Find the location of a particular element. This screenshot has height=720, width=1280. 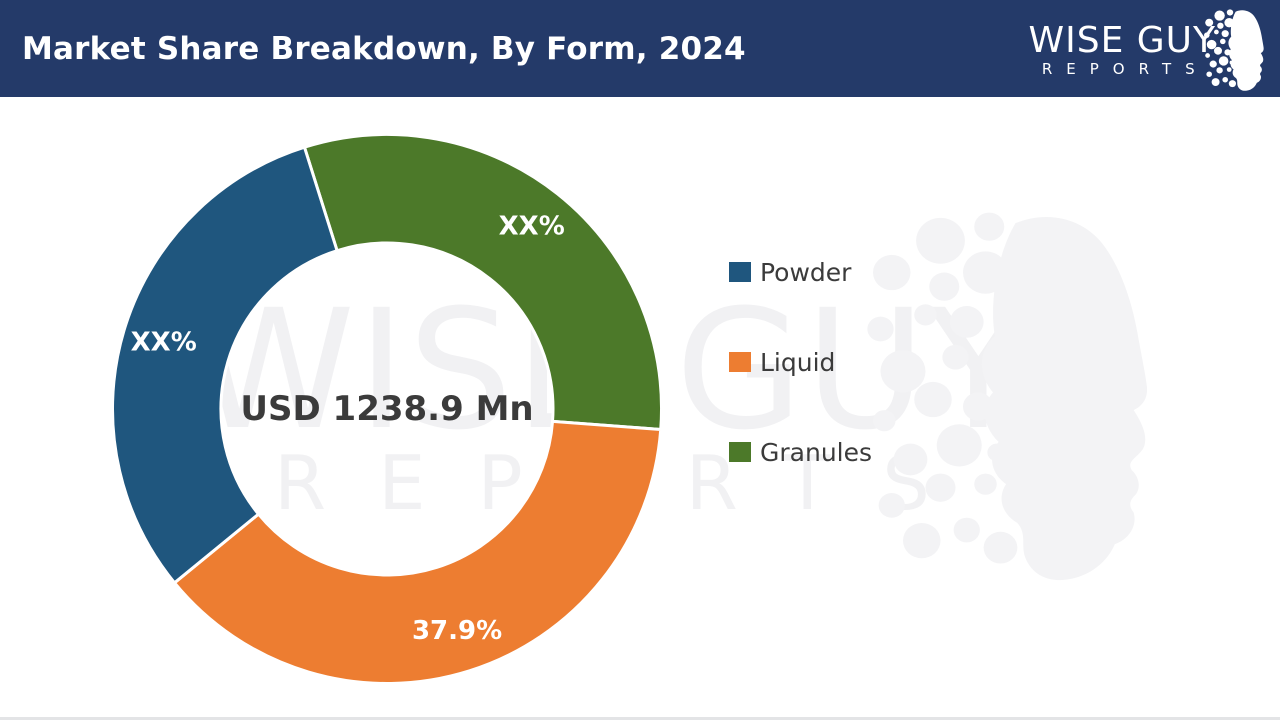

legend-swatch-powder is located at coordinates (740, 272).